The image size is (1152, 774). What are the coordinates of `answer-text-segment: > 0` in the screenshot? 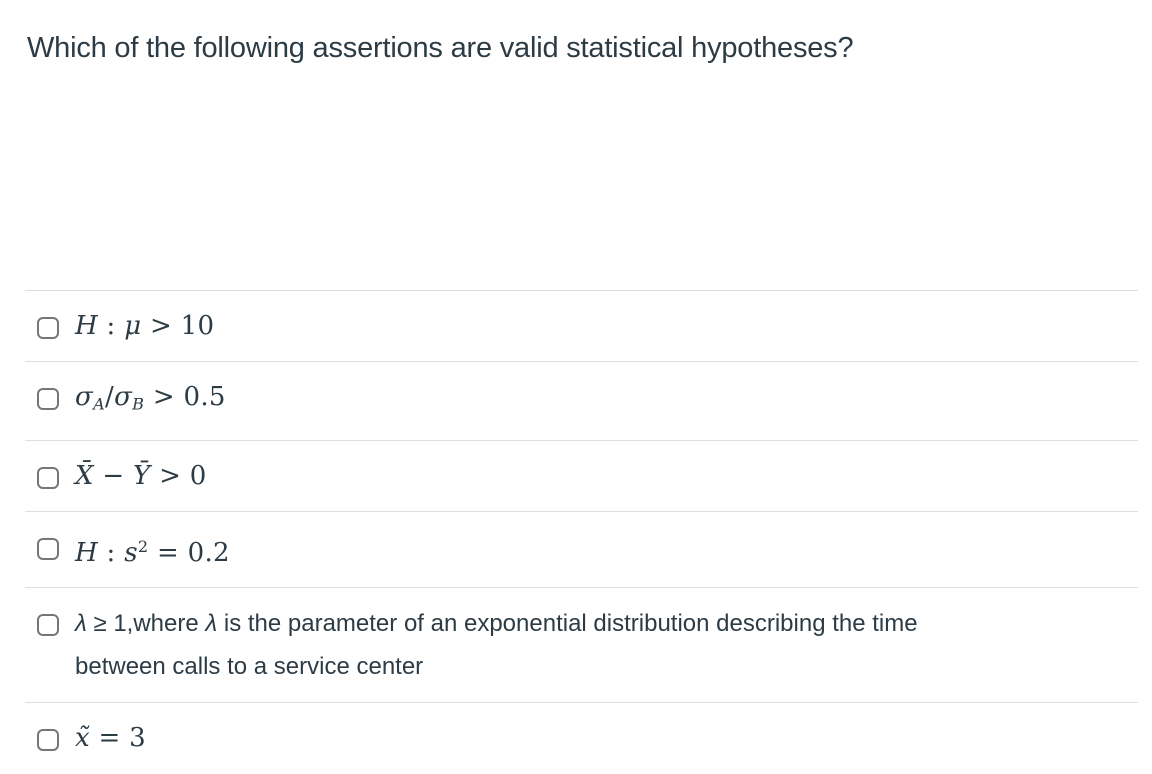 It's located at (178, 475).